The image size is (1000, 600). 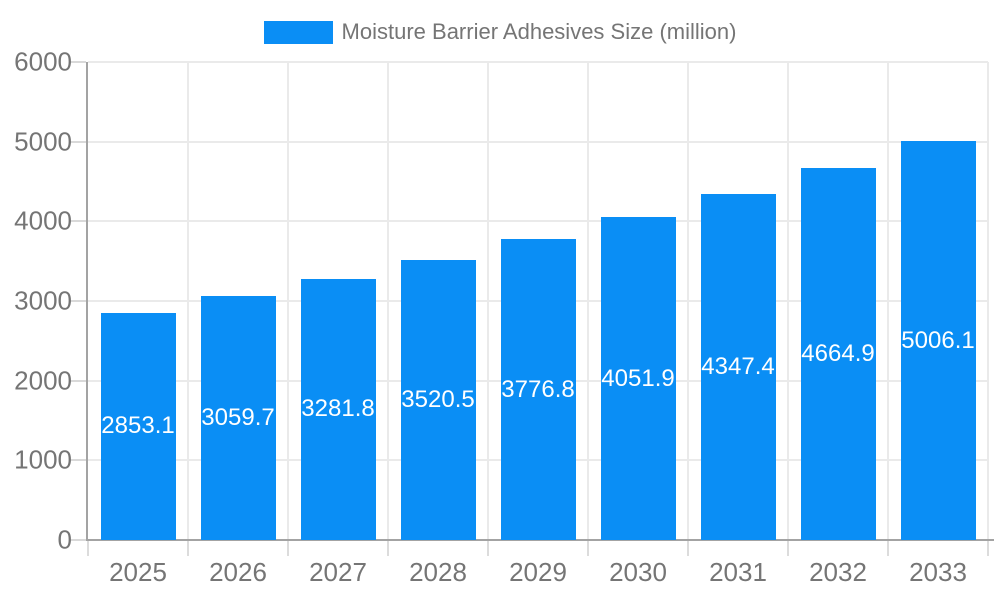 I want to click on bar-value-label: 3281.8, so click(x=338, y=409).